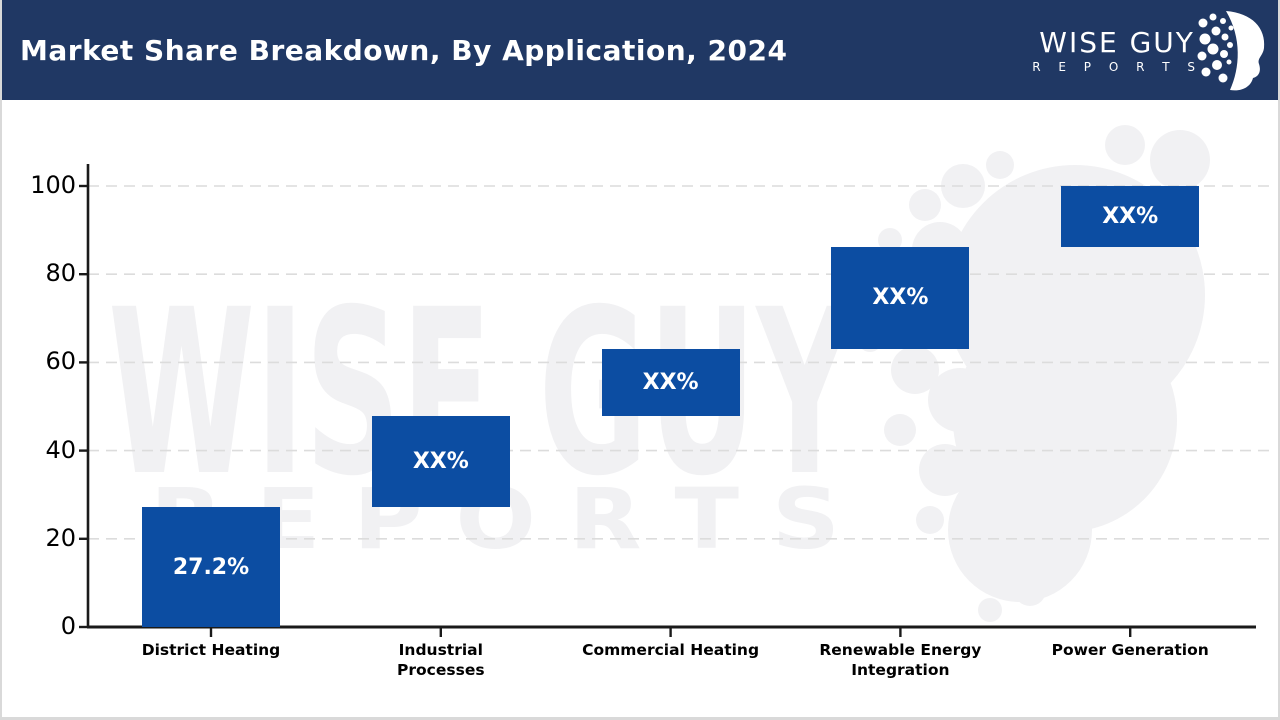  I want to click on y-tick-label: 60, so click(60, 361).